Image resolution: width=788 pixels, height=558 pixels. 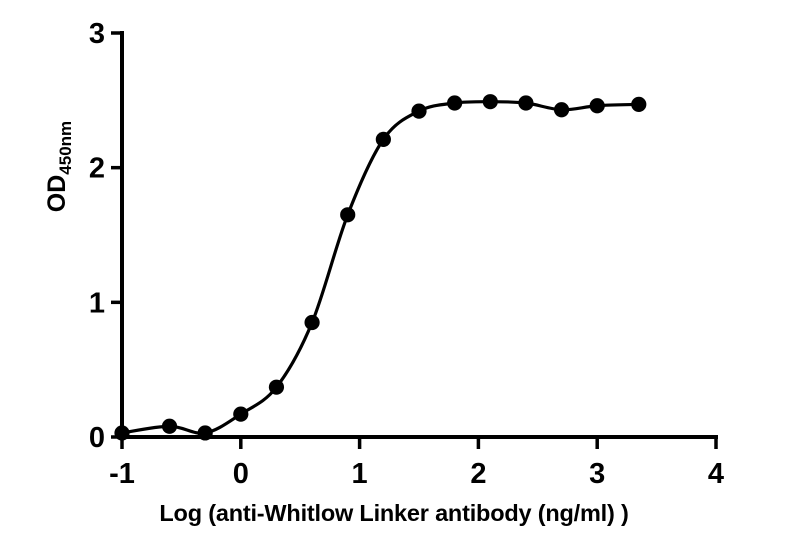 What do you see at coordinates (57, 193) in the screenshot?
I see `y-axis-title-base: OD` at bounding box center [57, 193].